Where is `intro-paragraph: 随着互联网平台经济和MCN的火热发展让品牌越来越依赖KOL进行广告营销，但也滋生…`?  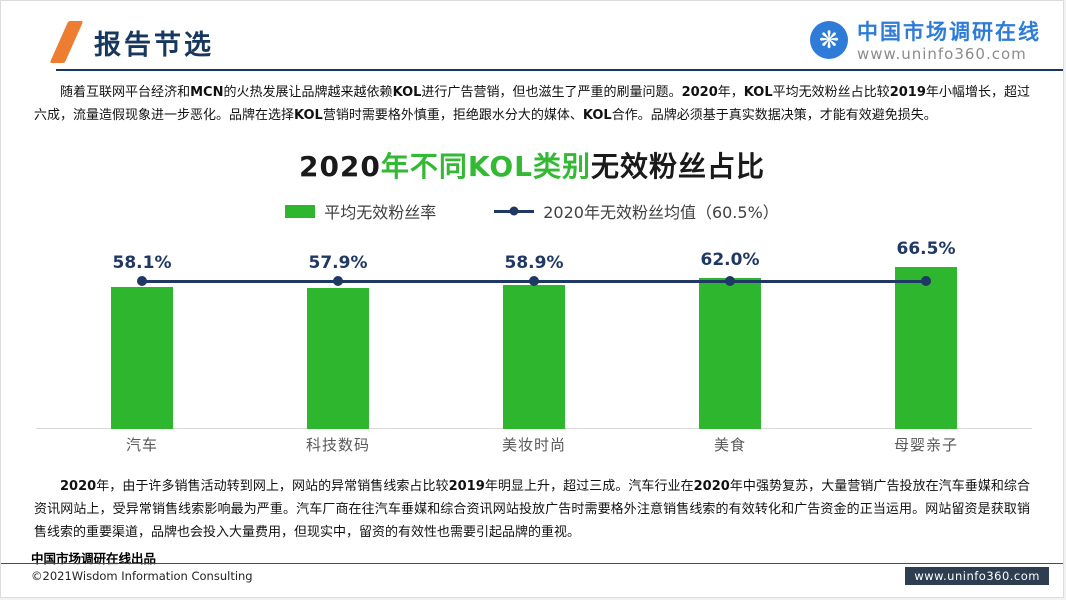 intro-paragraph: 随着互联网平台经济和MCN的火热发展让品牌越来越依赖KOL进行广告营销，但也滋生… is located at coordinates (532, 104).